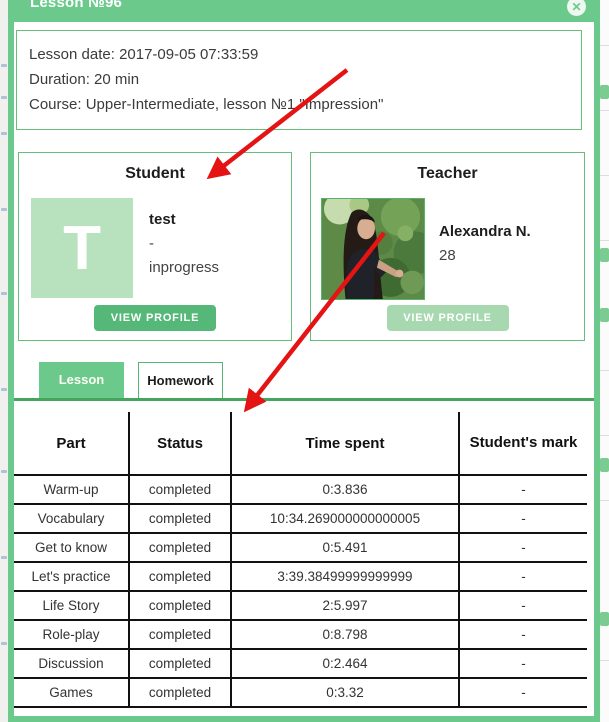  I want to click on student-status: inprogress, so click(184, 267).